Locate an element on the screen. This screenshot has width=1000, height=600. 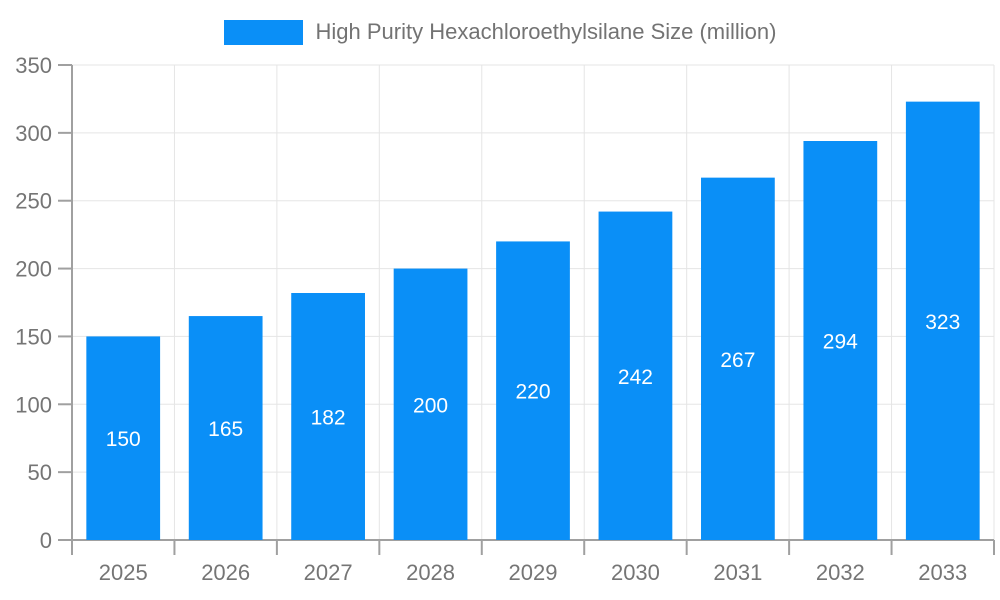
bar-2026 is located at coordinates (225, 428).